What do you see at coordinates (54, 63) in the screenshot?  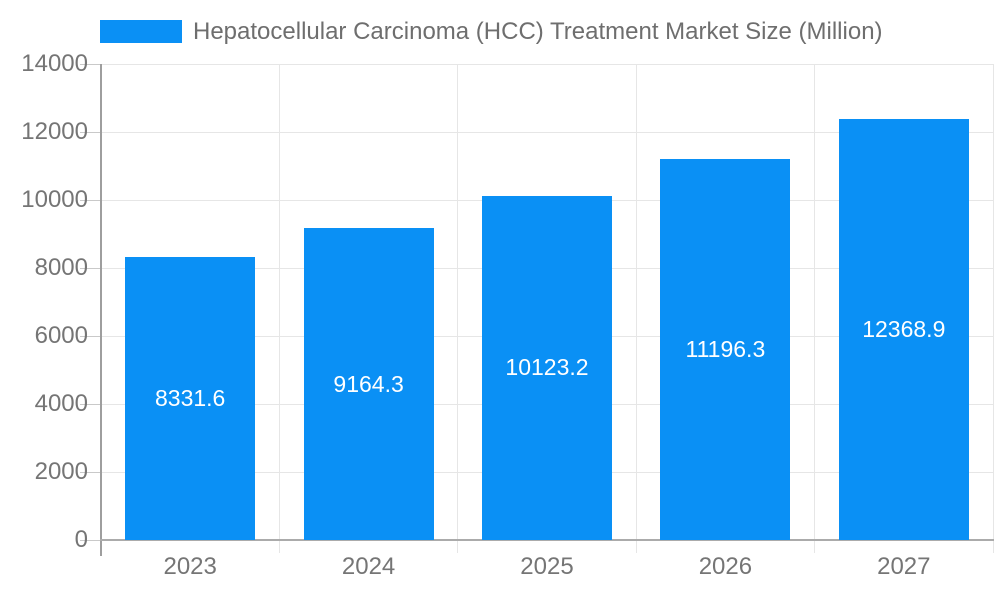 I see `y-axis-label: 14000` at bounding box center [54, 63].